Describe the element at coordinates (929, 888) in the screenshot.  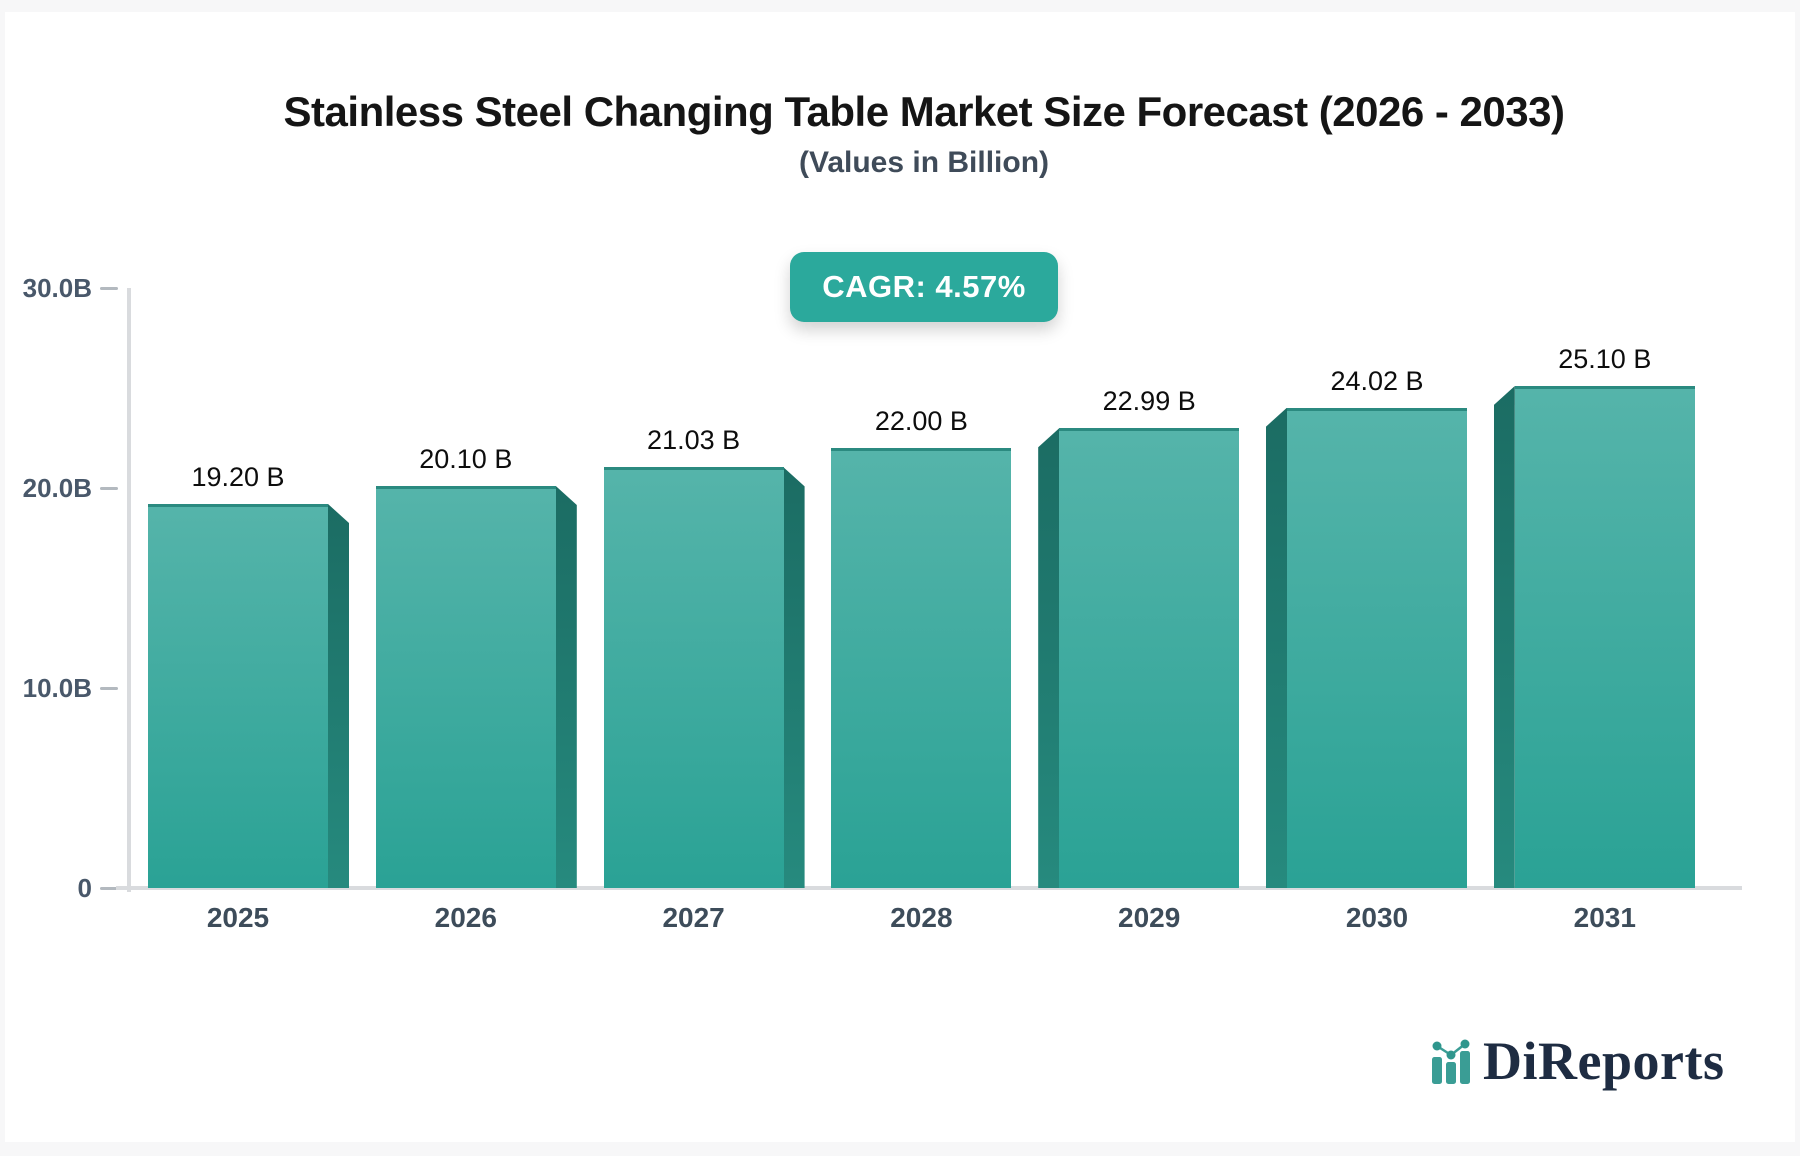
I see `x-axis-line` at that location.